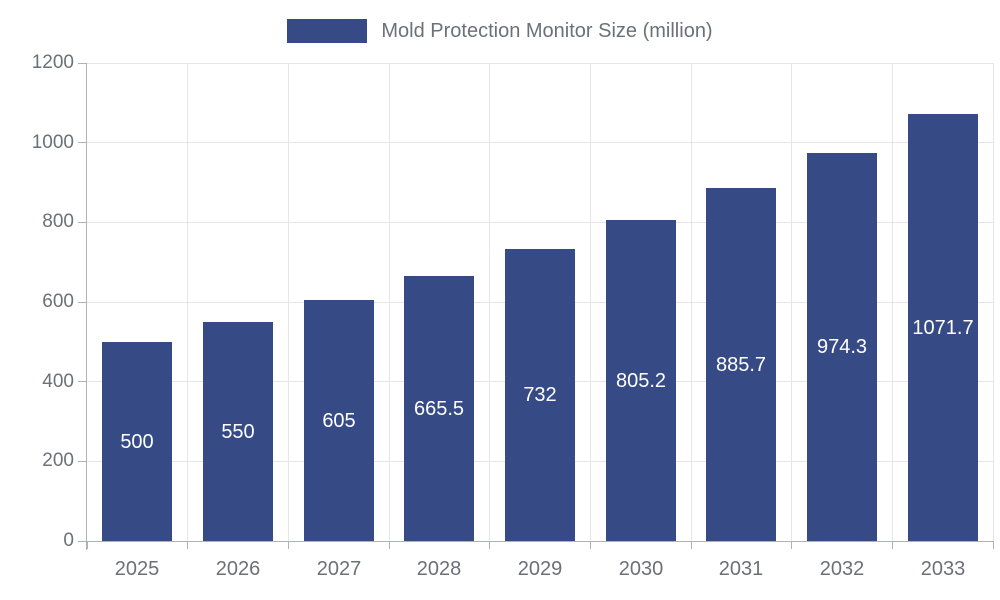 This screenshot has width=1000, height=600. Describe the element at coordinates (52, 142) in the screenshot. I see `y-tick-label: 1000` at that location.